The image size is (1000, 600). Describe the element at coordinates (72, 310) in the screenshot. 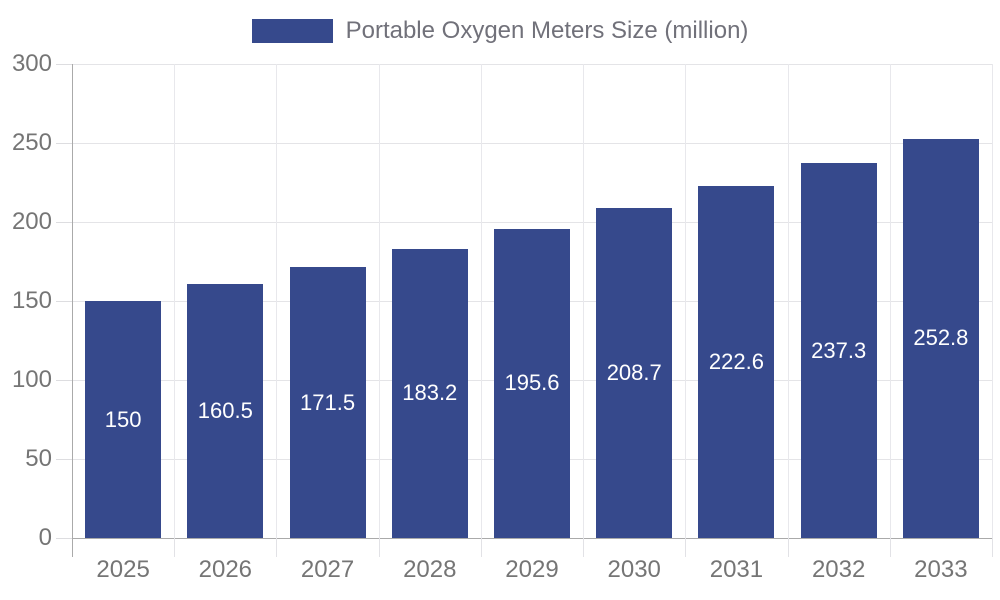

I see `y-axis-line` at that location.